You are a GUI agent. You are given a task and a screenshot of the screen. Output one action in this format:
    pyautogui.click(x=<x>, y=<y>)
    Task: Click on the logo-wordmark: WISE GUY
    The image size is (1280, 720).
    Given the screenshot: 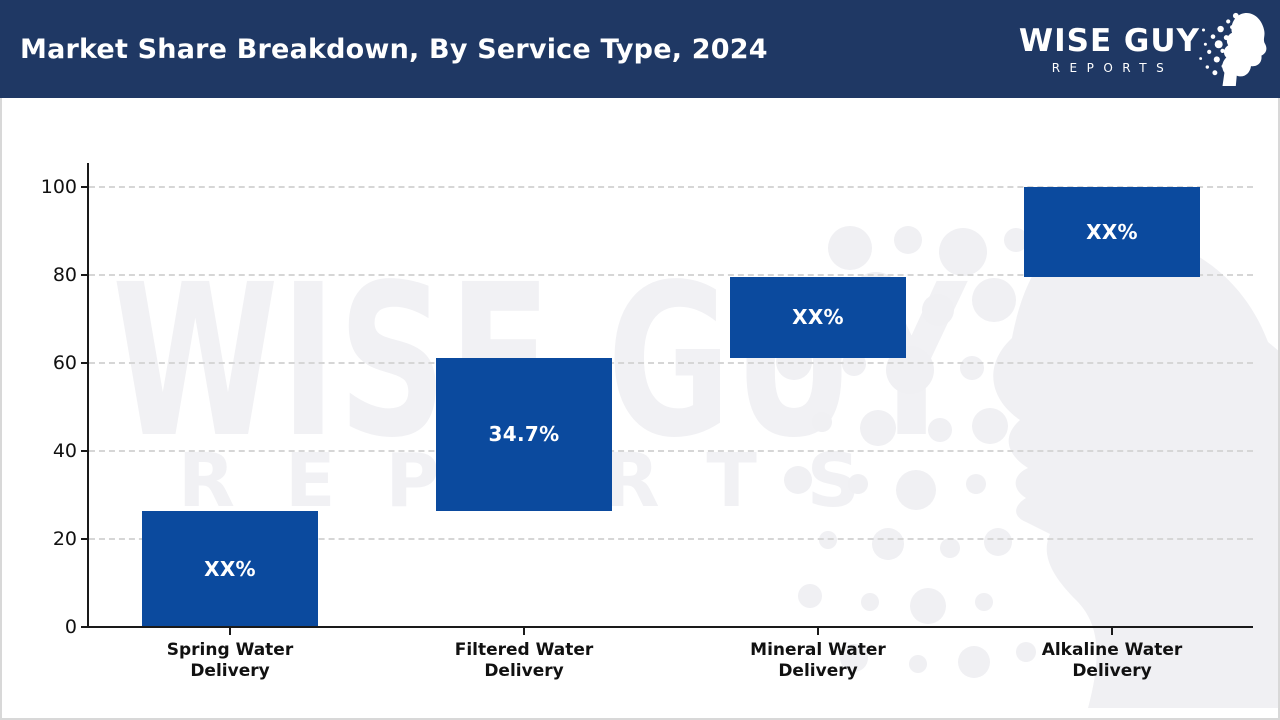 What is the action you would take?
    pyautogui.click(x=1109, y=40)
    